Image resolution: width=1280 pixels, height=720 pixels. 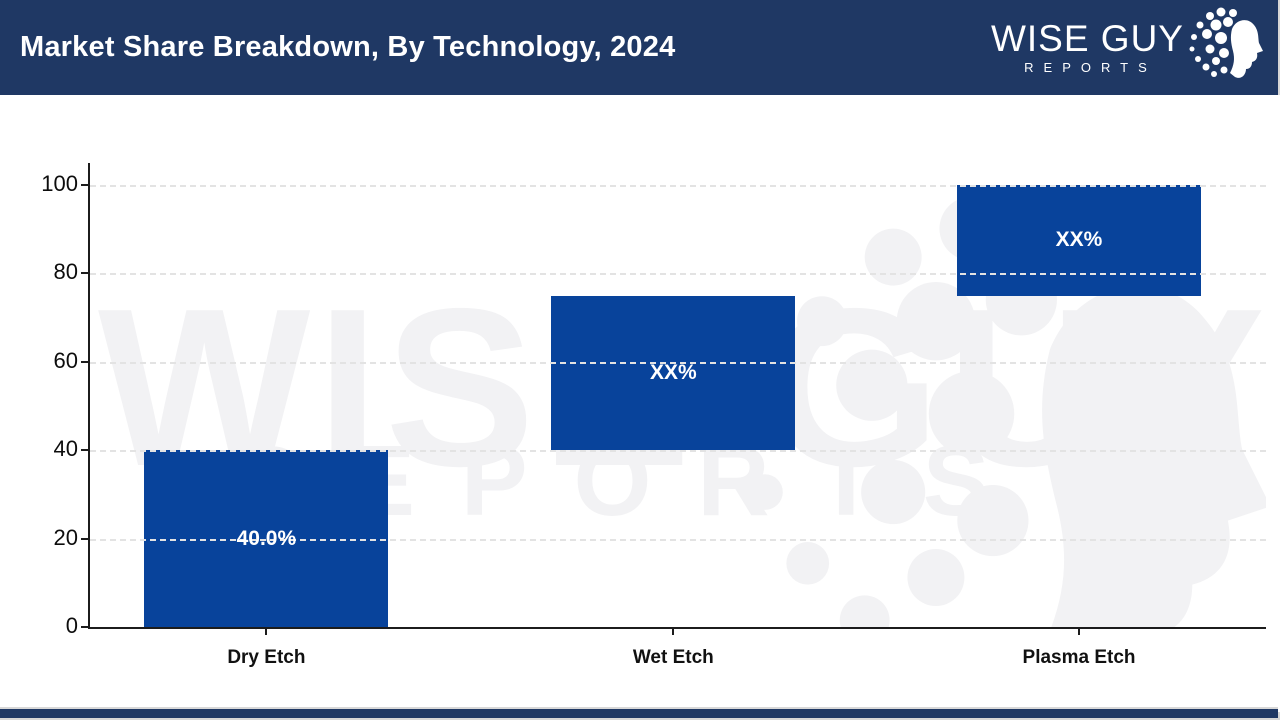 I want to click on x-tick-mark-dry-etch, so click(x=266, y=632).